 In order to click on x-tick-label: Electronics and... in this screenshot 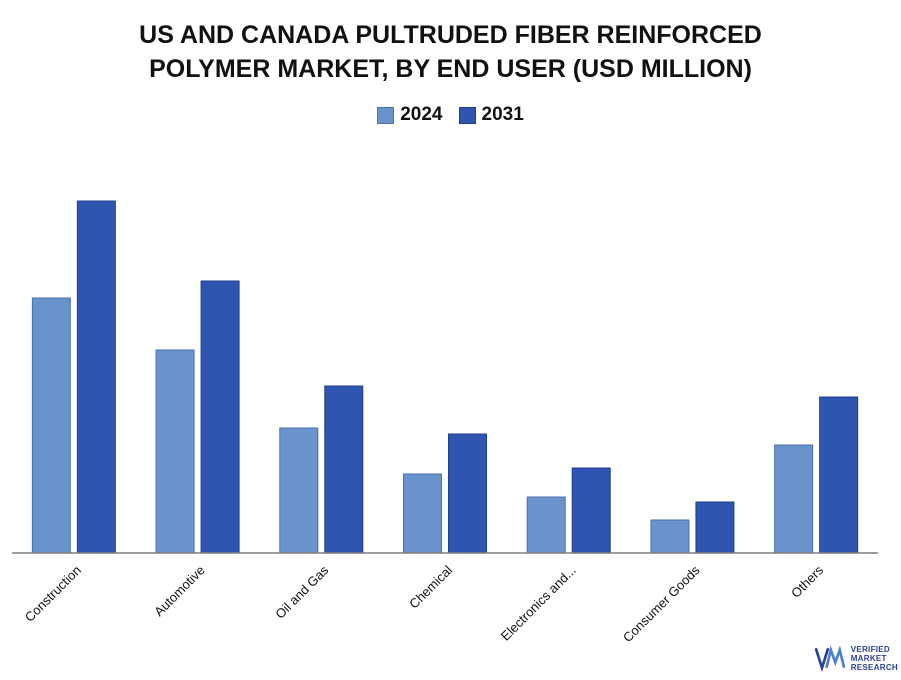, I will do `click(538, 603)`.